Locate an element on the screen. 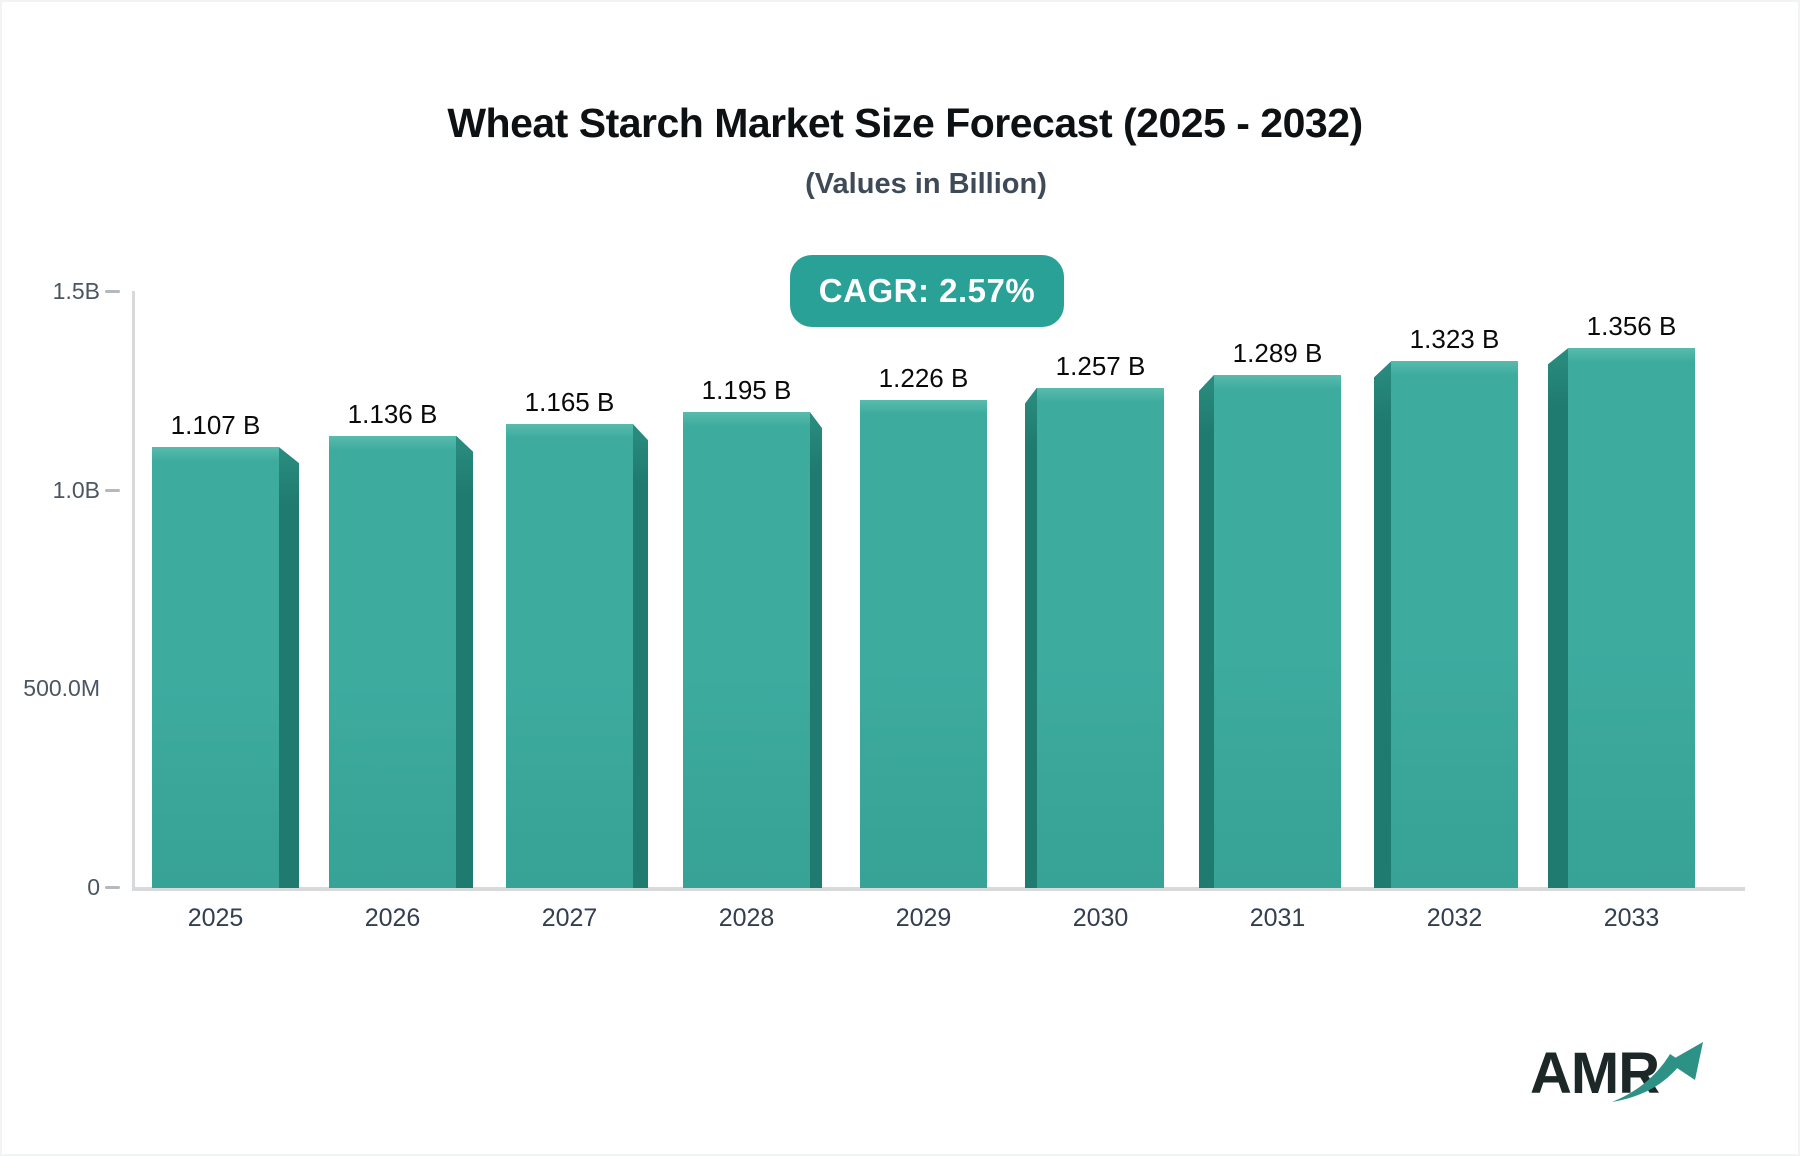  bar-value-label-2026: 1.136 B is located at coordinates (392, 413).